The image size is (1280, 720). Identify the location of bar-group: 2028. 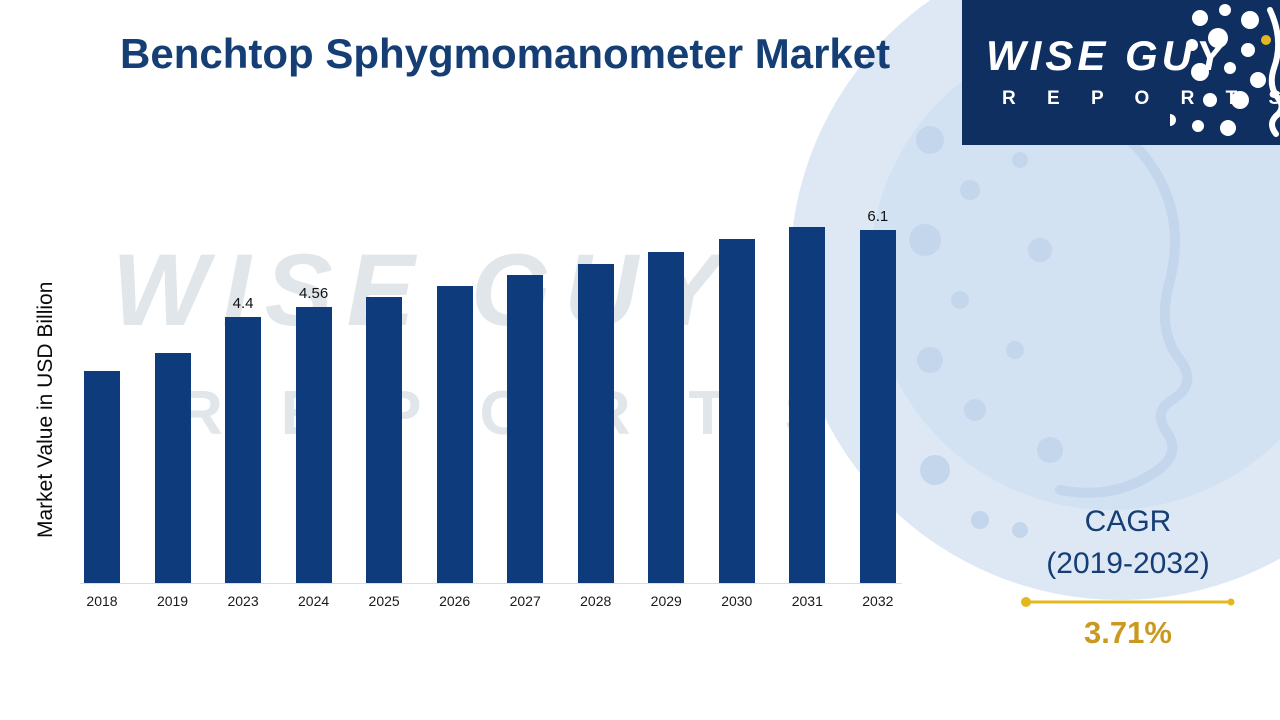
(595, 408).